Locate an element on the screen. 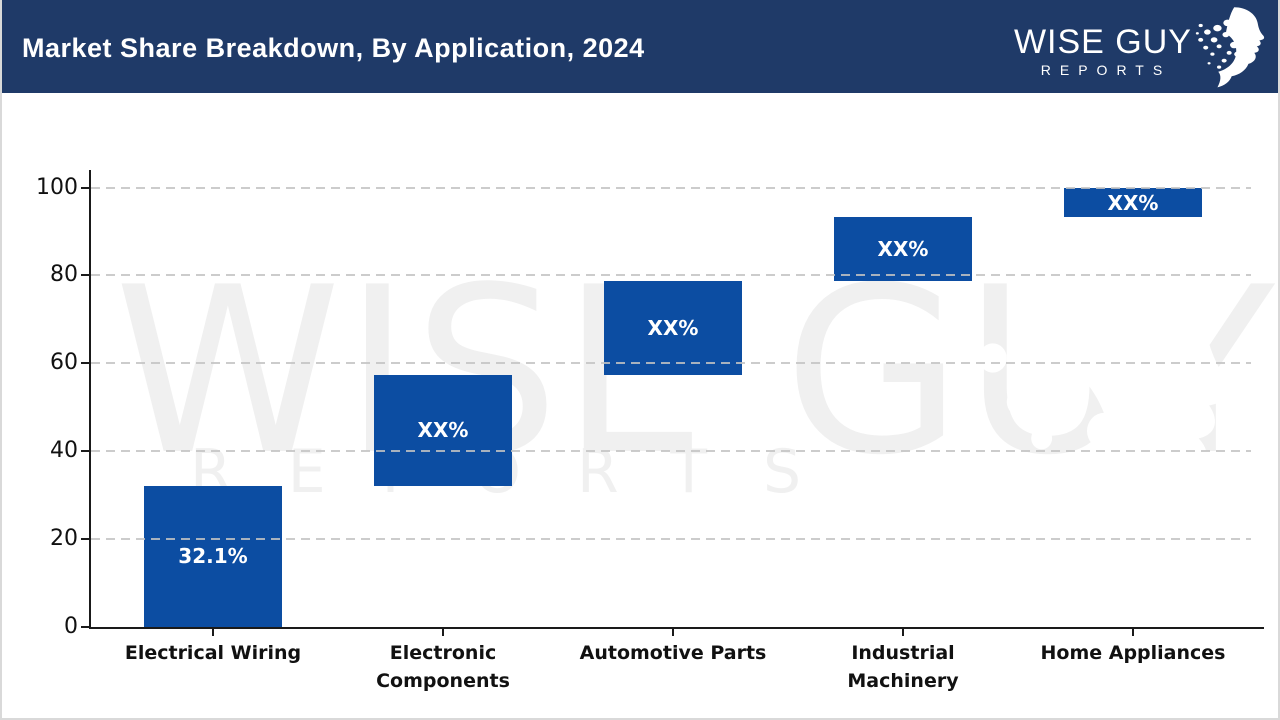 This screenshot has height=720, width=1280. y-tick-label: 20 is located at coordinates (64, 539).